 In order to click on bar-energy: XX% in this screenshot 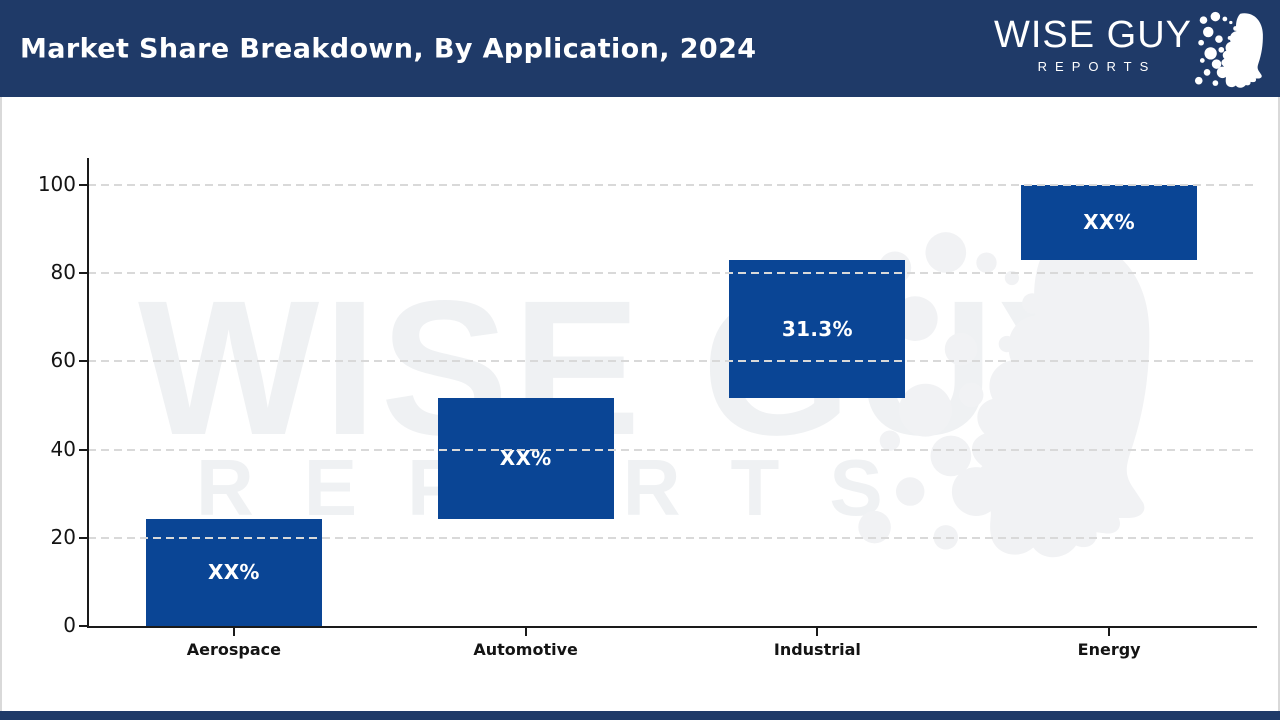, I will do `click(1109, 222)`.